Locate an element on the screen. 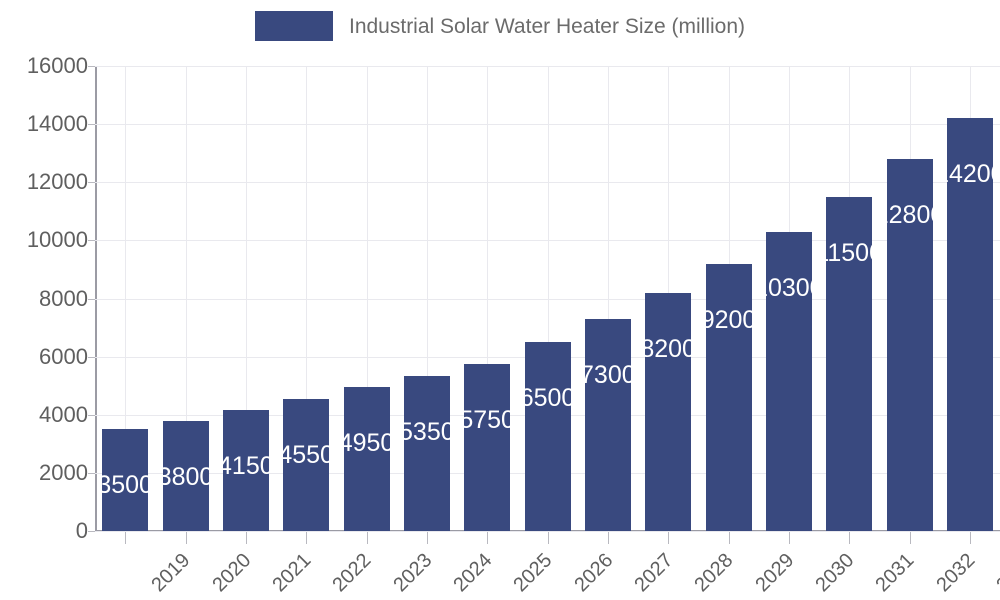 The width and height of the screenshot is (1000, 600). y-tick-label: 12000 is located at coordinates (57, 182).